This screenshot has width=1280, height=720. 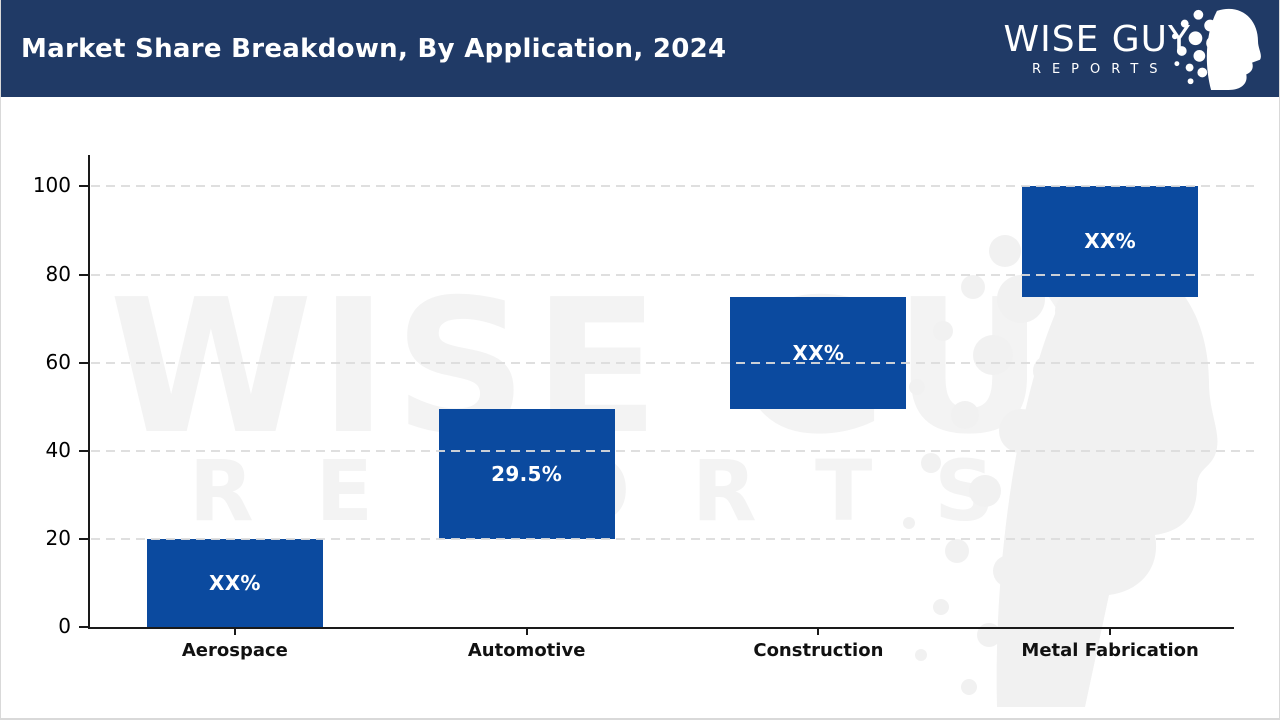 I want to click on bar-value-label-construction: XX%, so click(x=818, y=352).